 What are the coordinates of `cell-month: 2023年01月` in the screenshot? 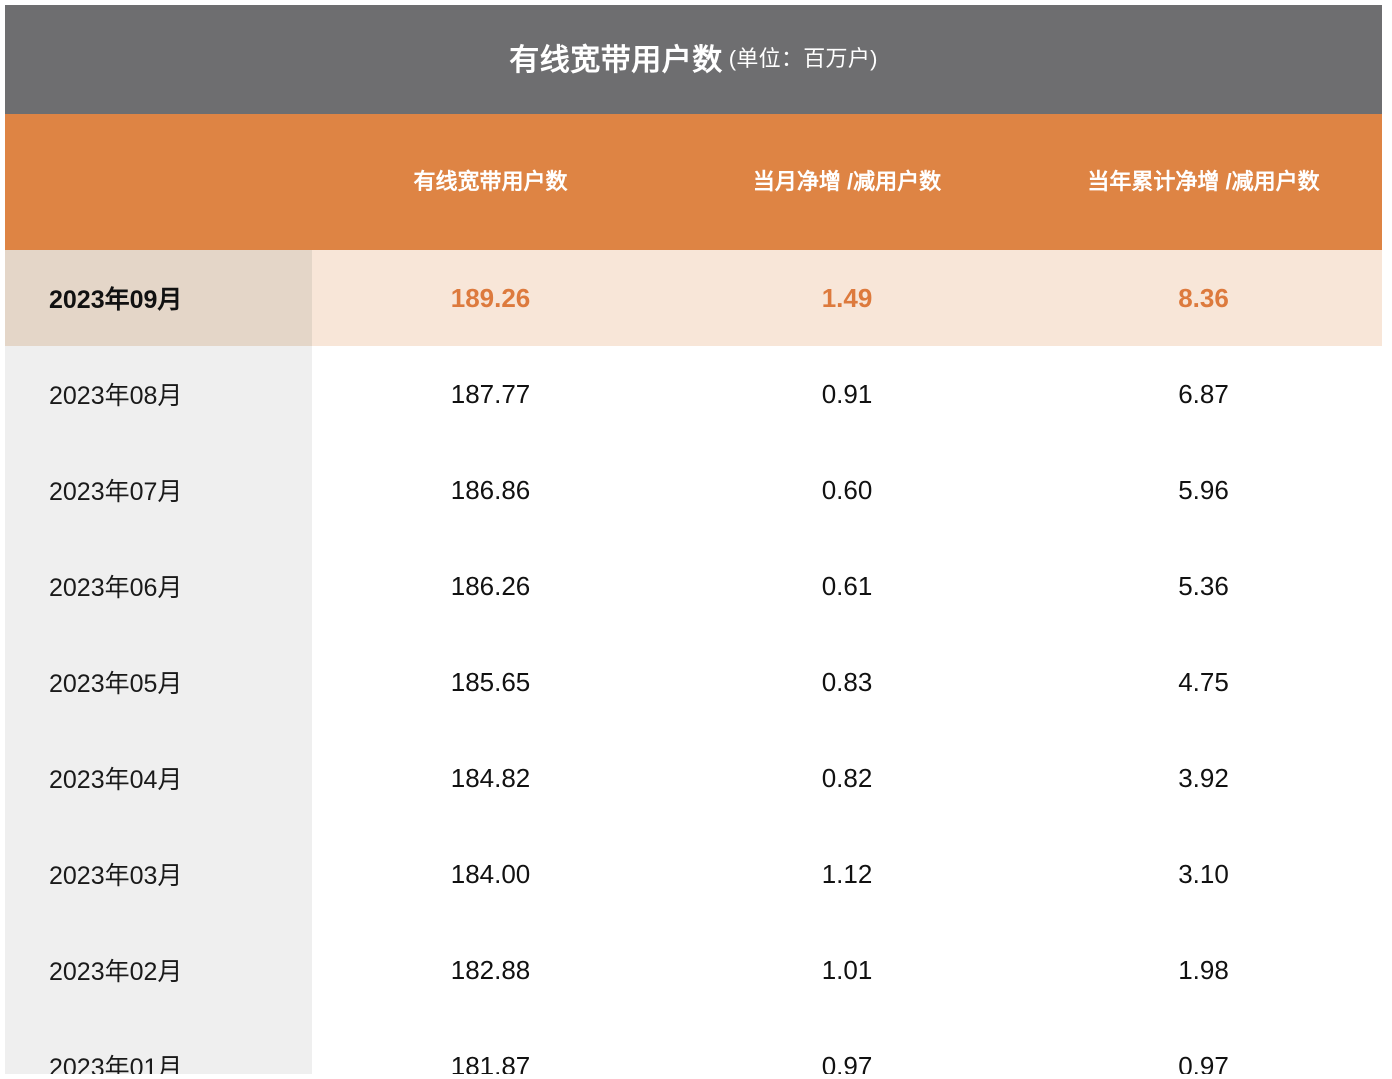 It's located at (158, 1046).